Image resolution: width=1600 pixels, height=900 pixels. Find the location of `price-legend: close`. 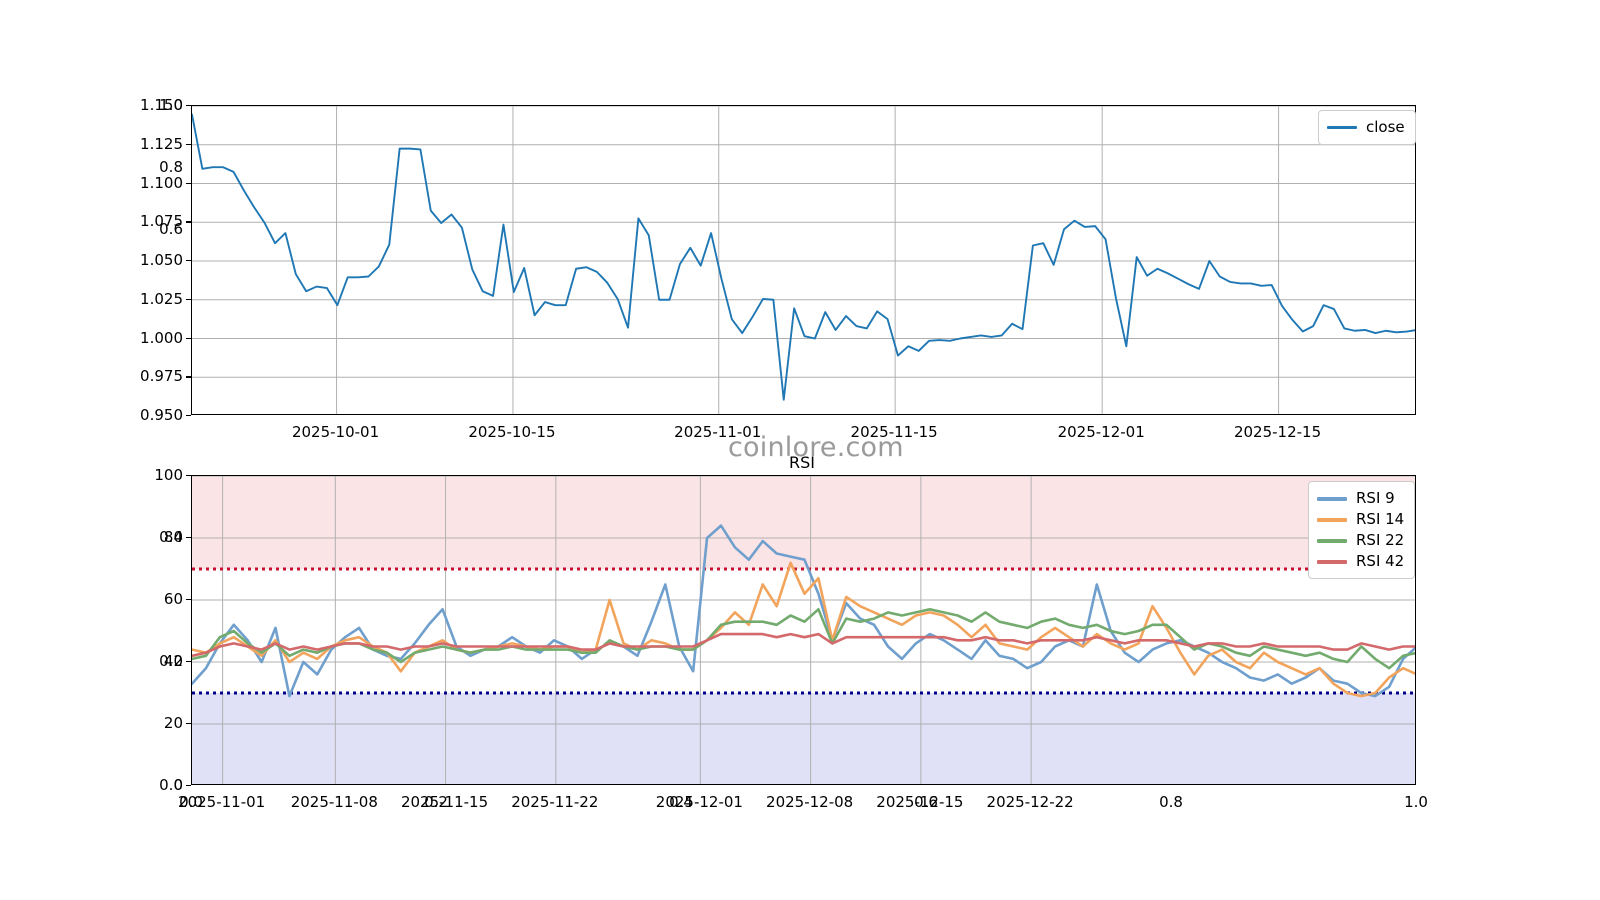

price-legend: close is located at coordinates (1367, 127).